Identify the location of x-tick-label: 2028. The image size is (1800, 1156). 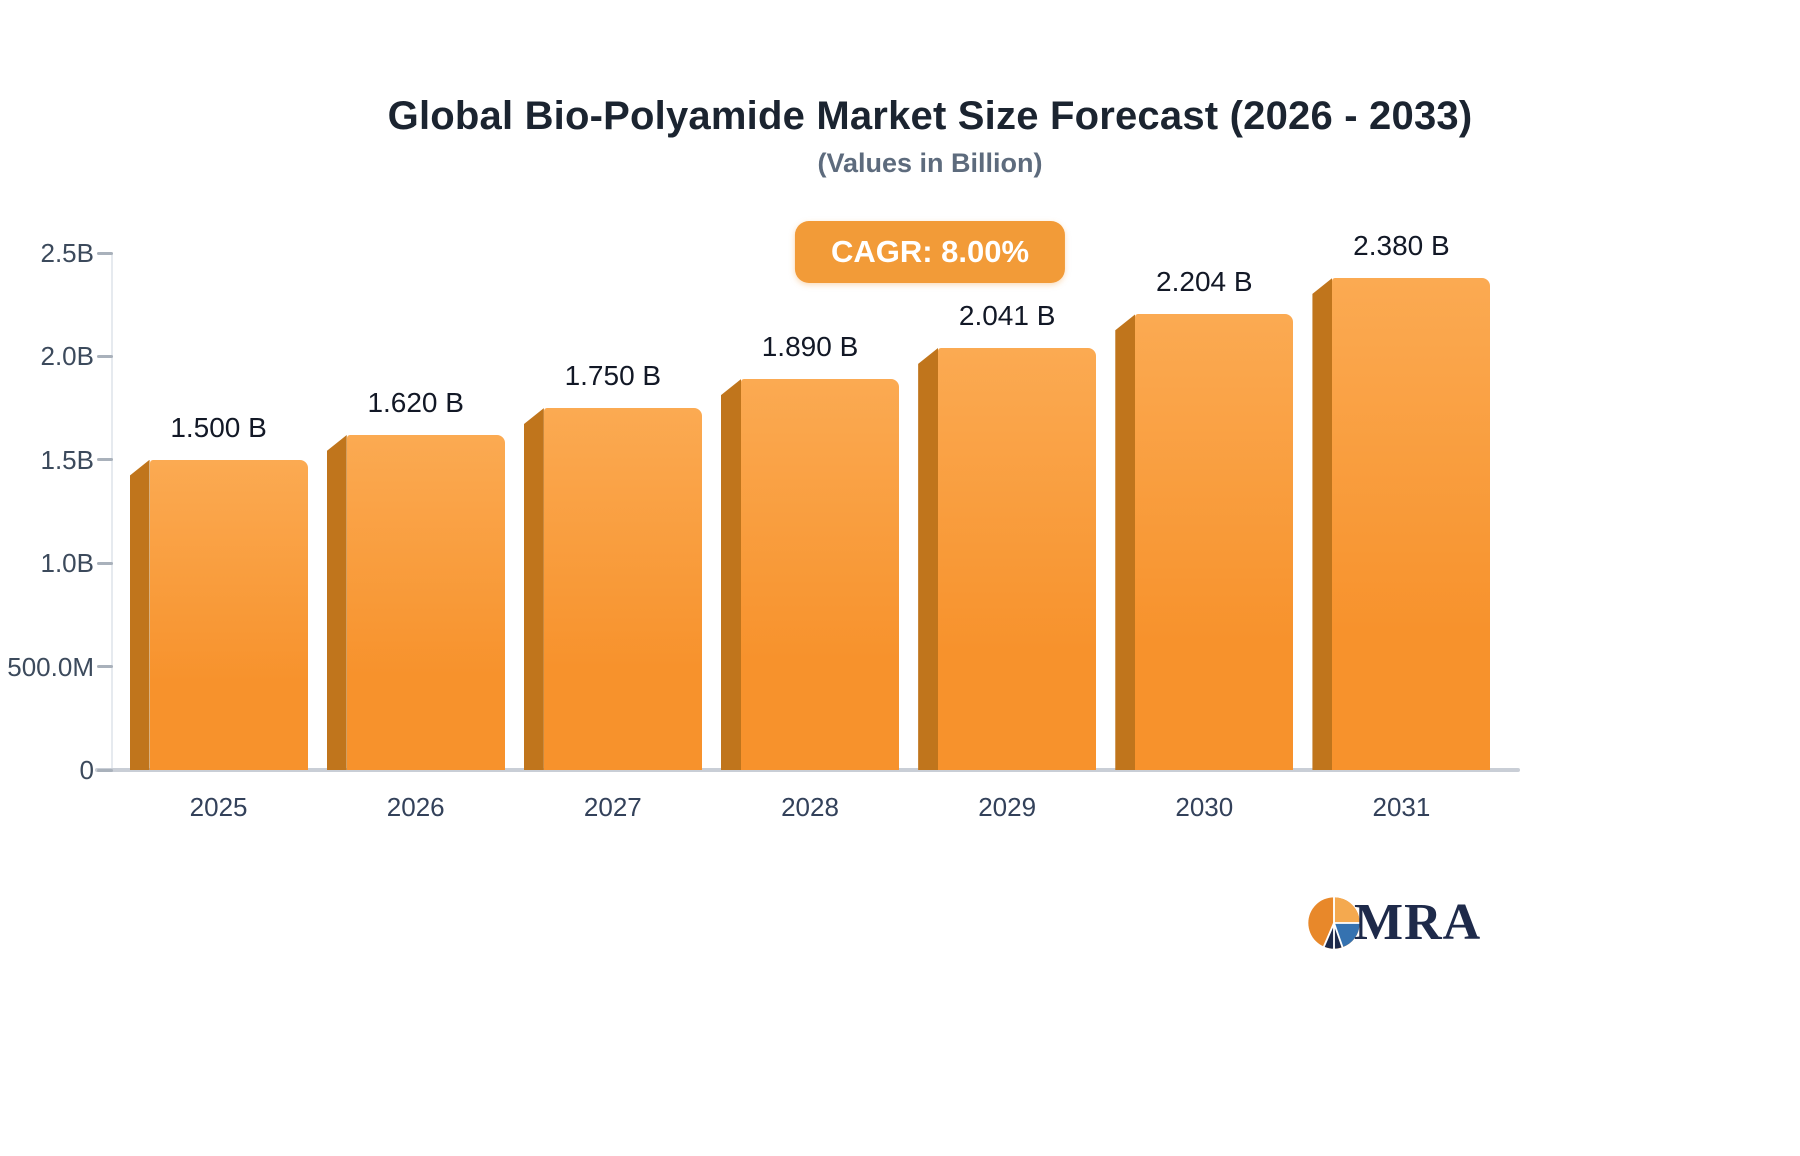
(810, 807).